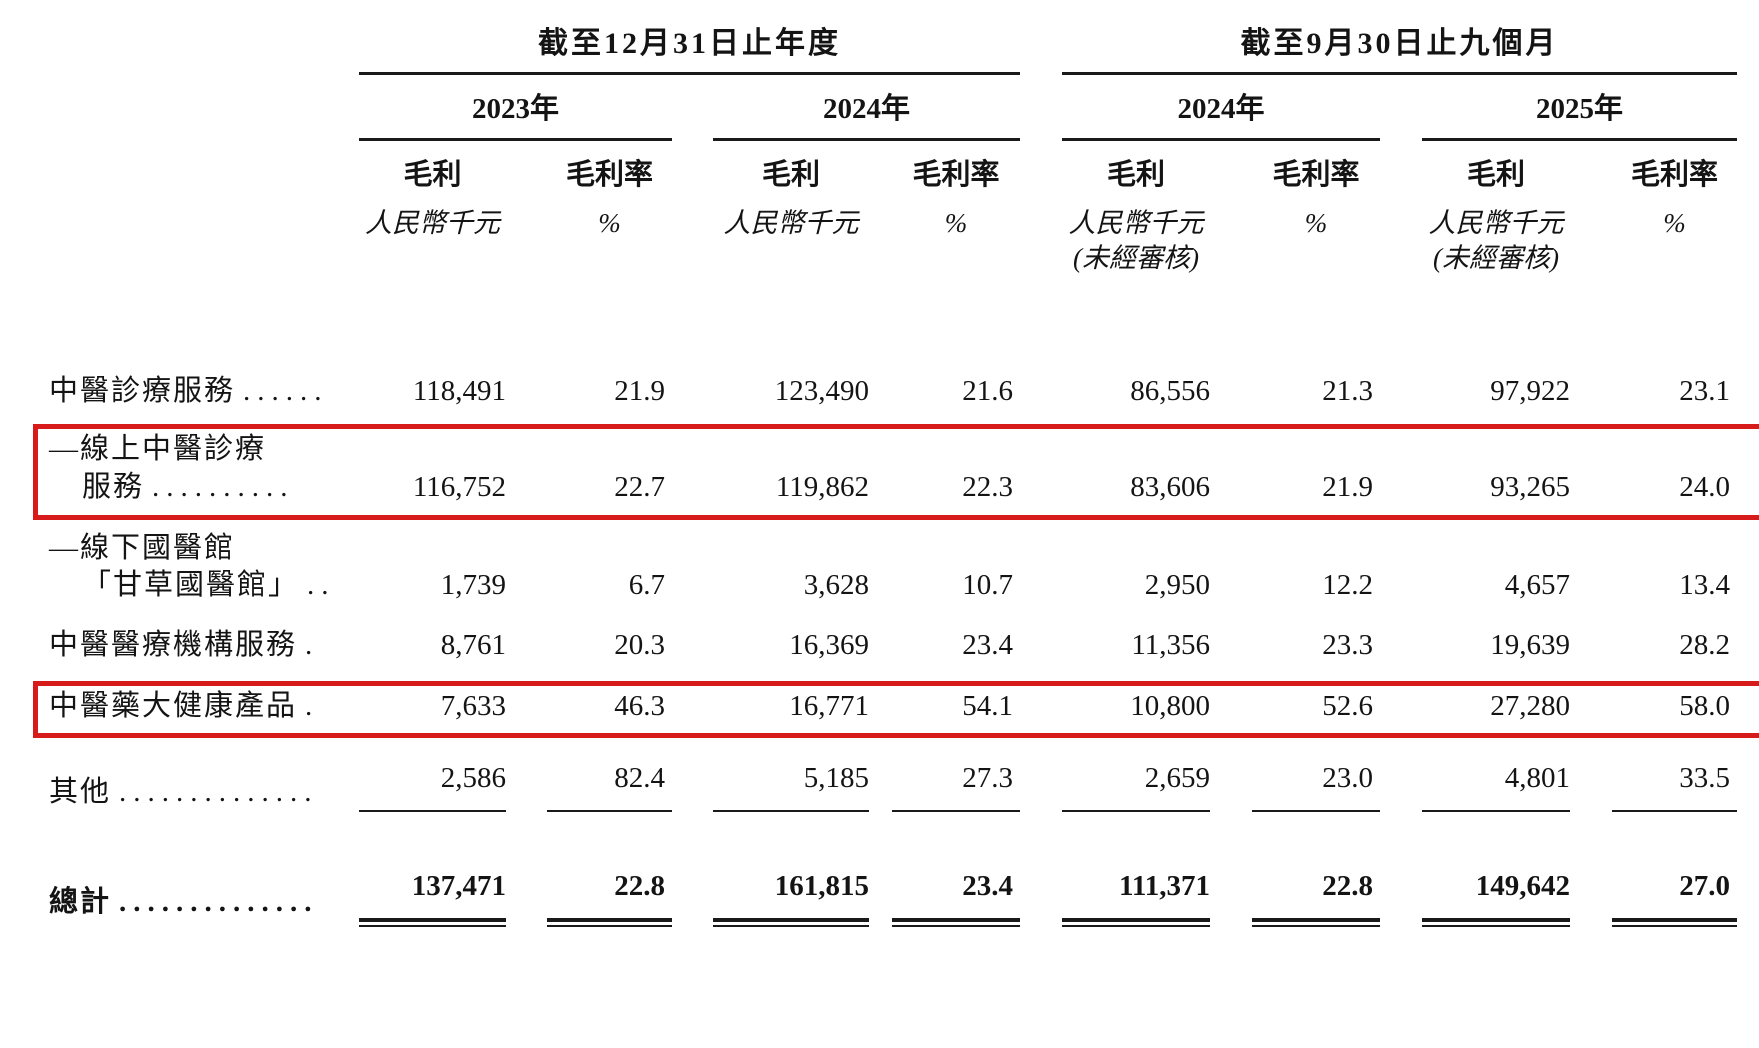  What do you see at coordinates (829, 705) in the screenshot?
I see `gp-value: 16,771` at bounding box center [829, 705].